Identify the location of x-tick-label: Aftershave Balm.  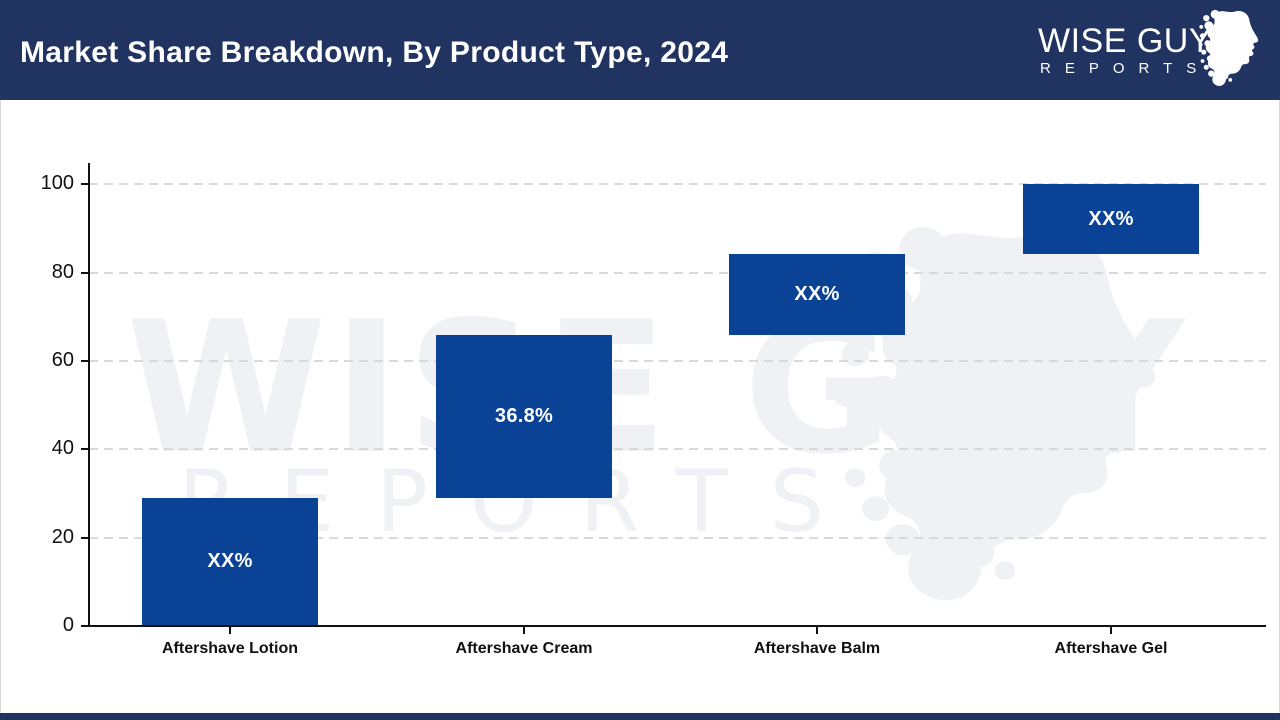
(817, 648).